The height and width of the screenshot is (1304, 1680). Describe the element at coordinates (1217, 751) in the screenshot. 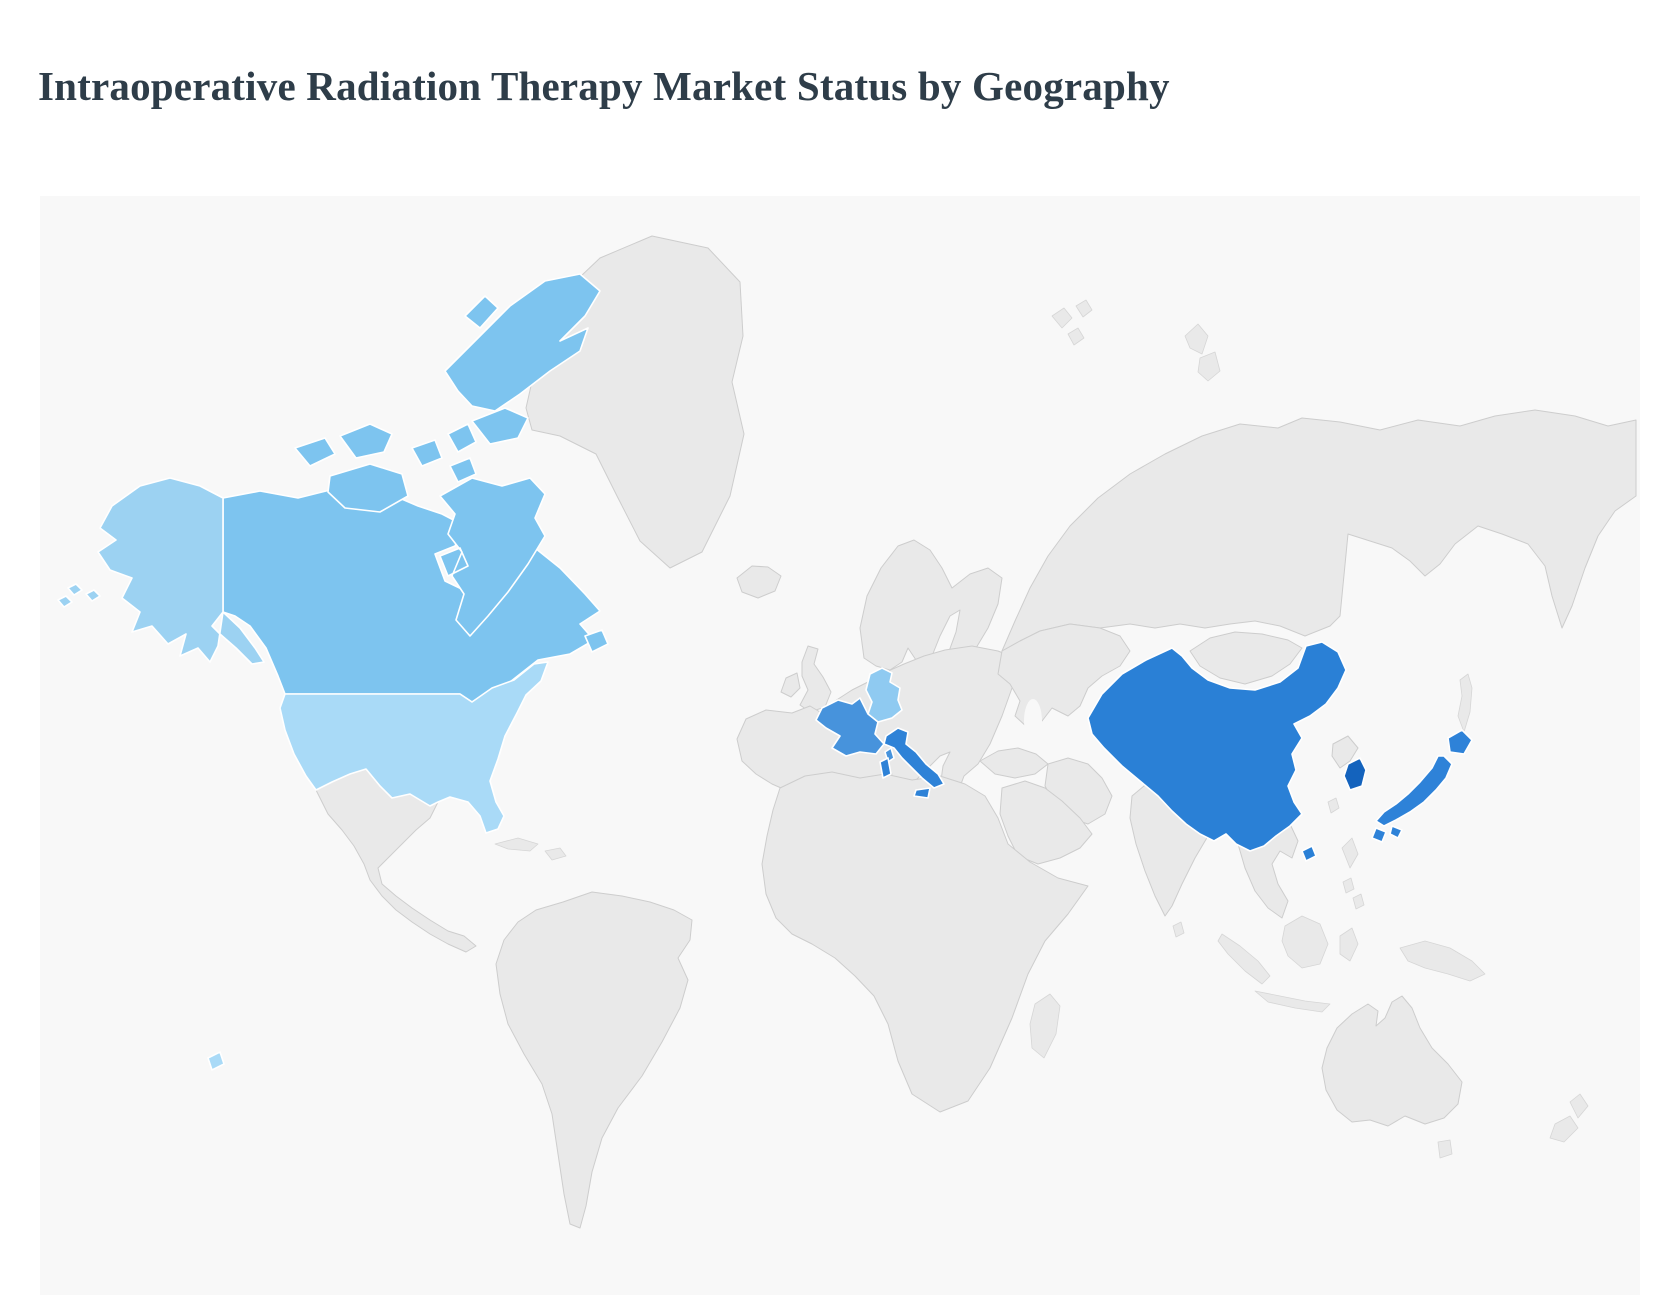

I see `country-china` at that location.